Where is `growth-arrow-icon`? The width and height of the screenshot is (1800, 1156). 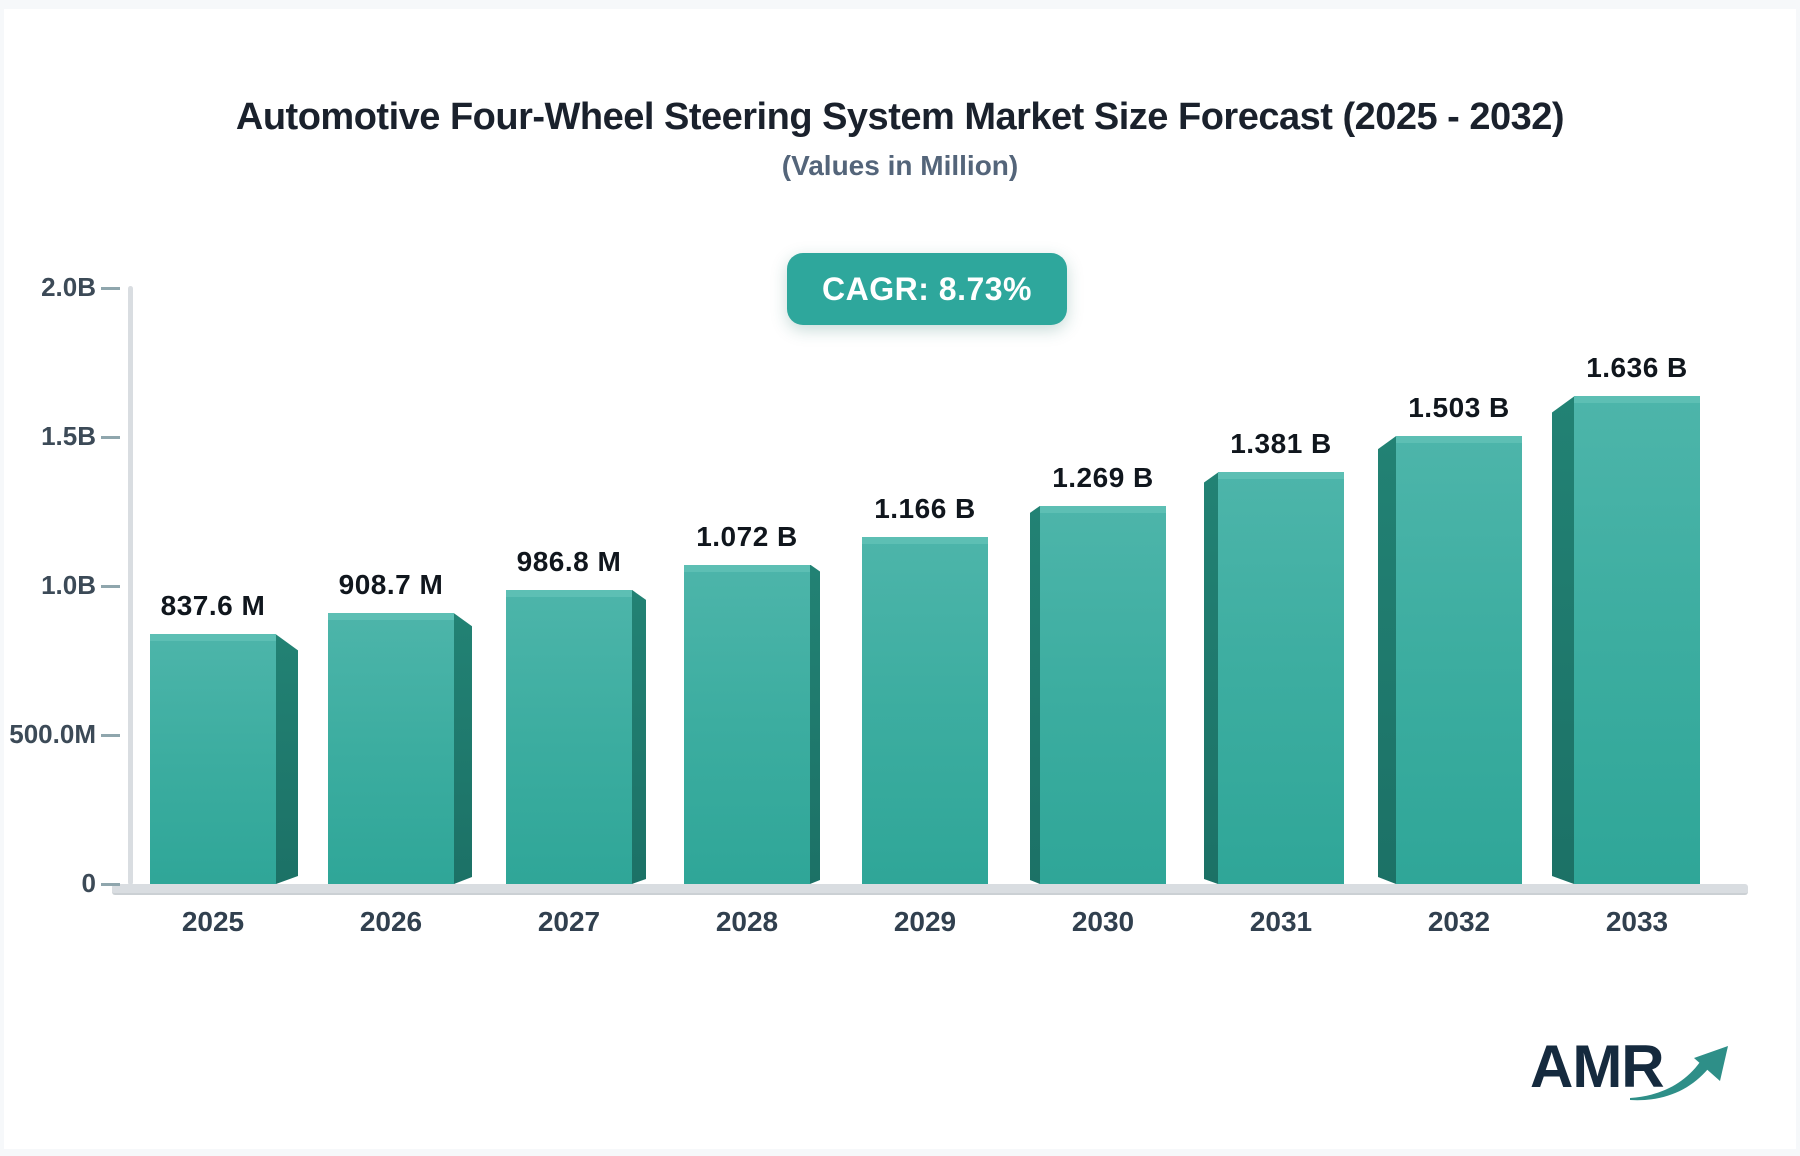
growth-arrow-icon is located at coordinates (1679, 1073).